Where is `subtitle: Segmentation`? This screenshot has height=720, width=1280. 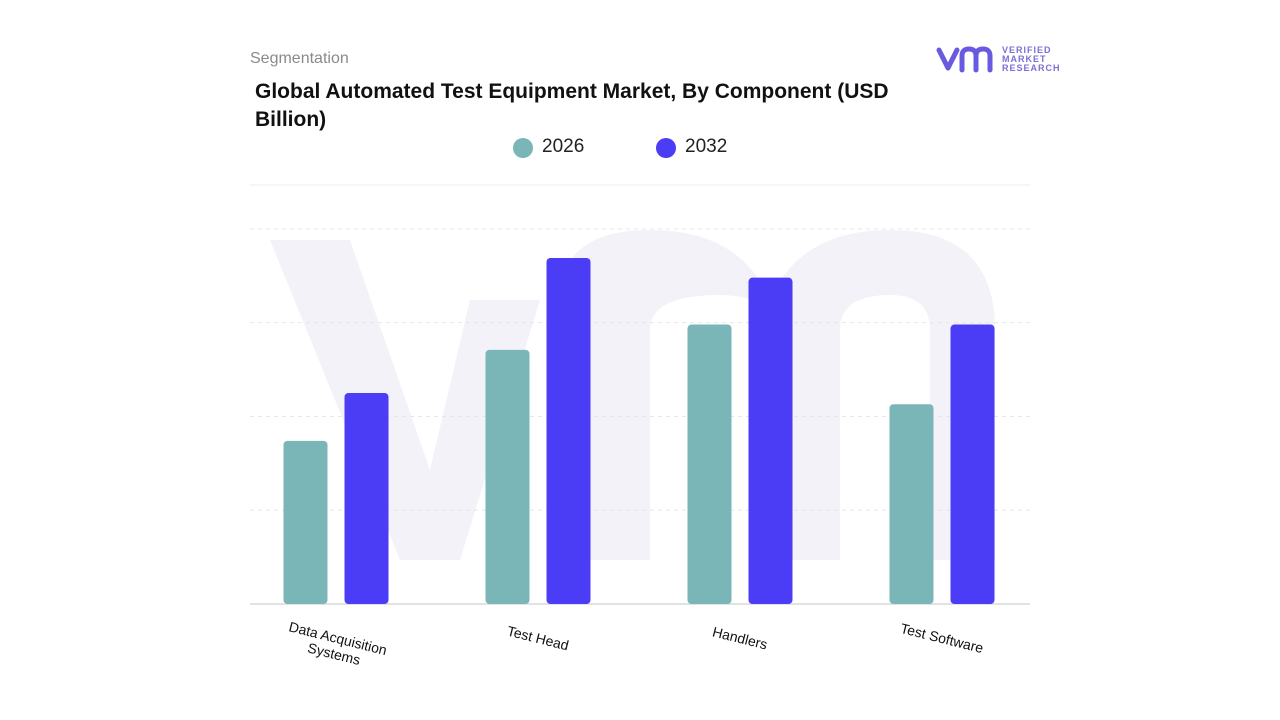 subtitle: Segmentation is located at coordinates (299, 58).